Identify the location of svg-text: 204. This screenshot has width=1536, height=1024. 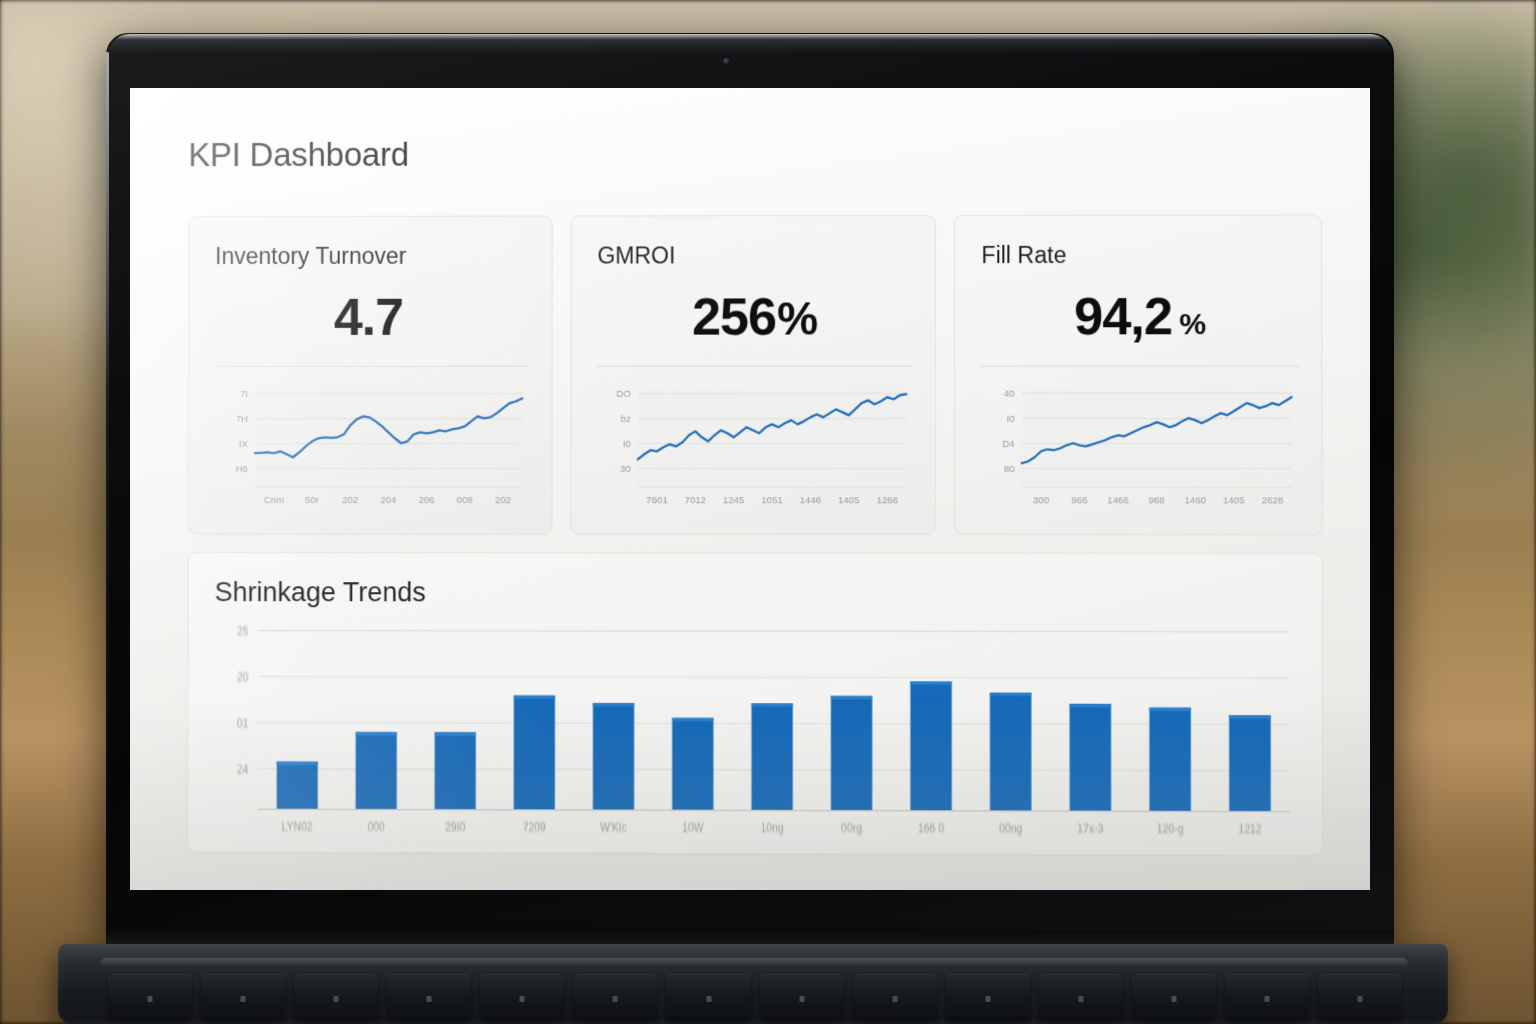
(388, 500).